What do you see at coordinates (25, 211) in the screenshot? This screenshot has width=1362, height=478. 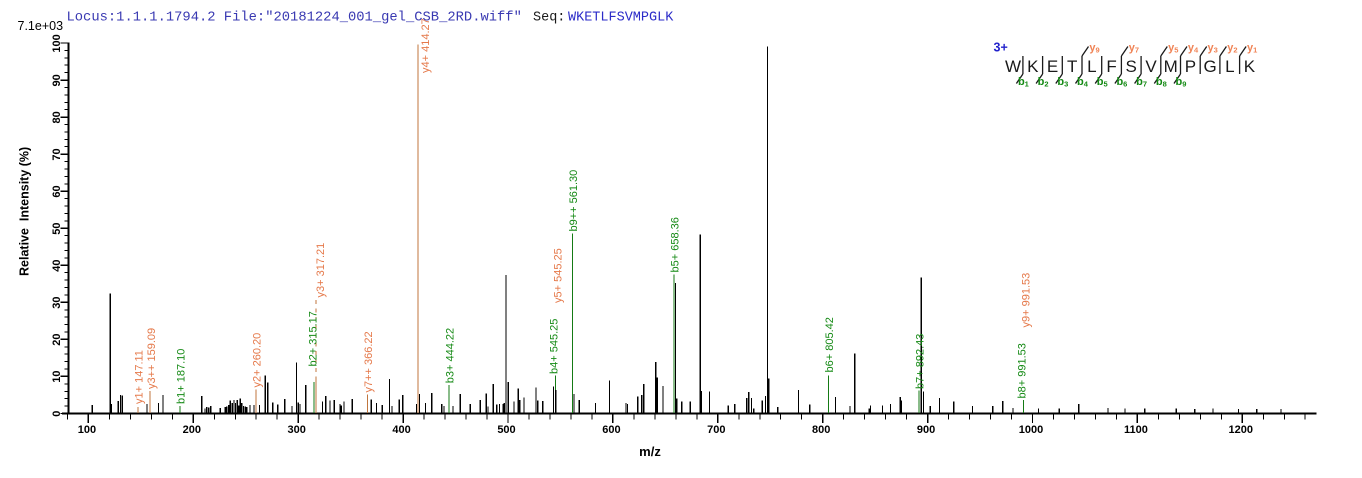 I see `svg-text: Relative Intensity (%)` at bounding box center [25, 211].